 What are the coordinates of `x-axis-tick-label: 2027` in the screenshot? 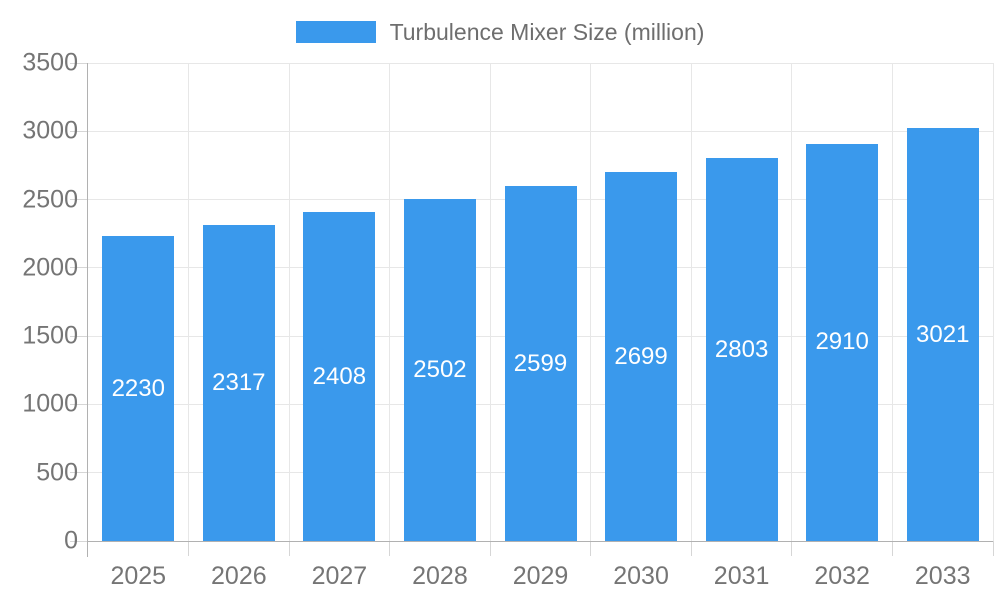 It's located at (339, 576).